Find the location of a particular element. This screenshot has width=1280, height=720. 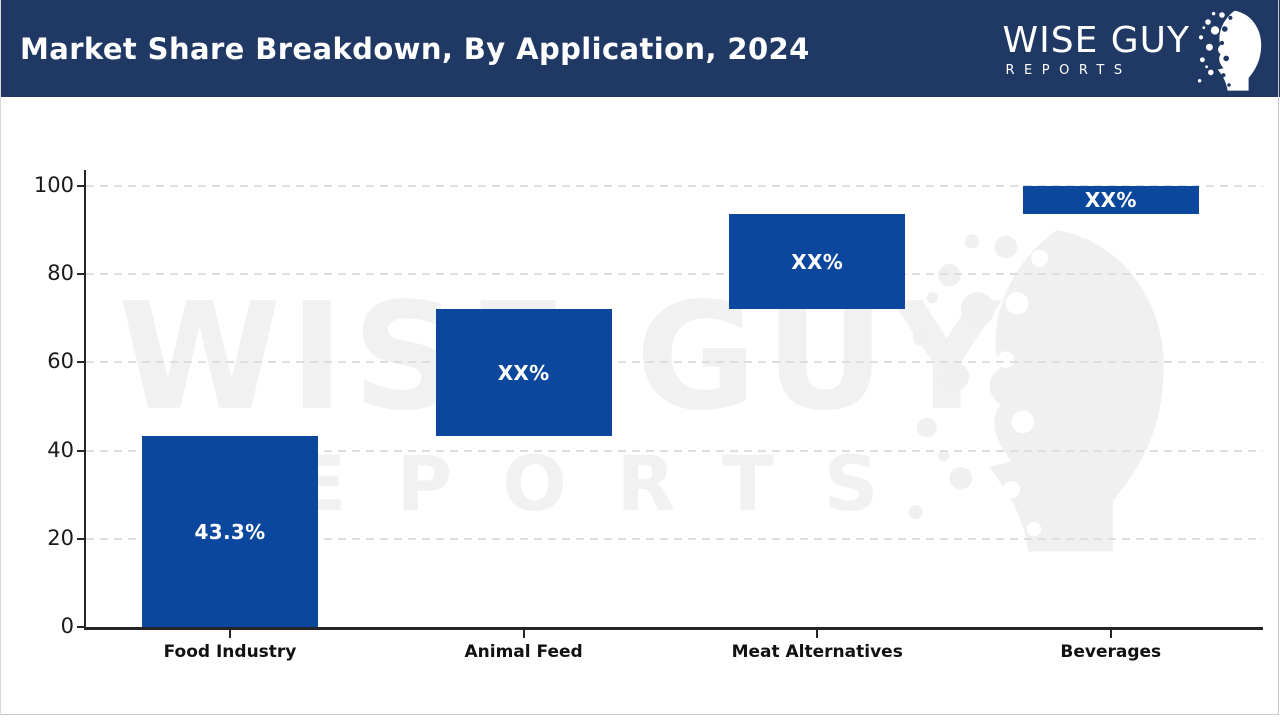

brand-face-icon is located at coordinates (1229, 50).